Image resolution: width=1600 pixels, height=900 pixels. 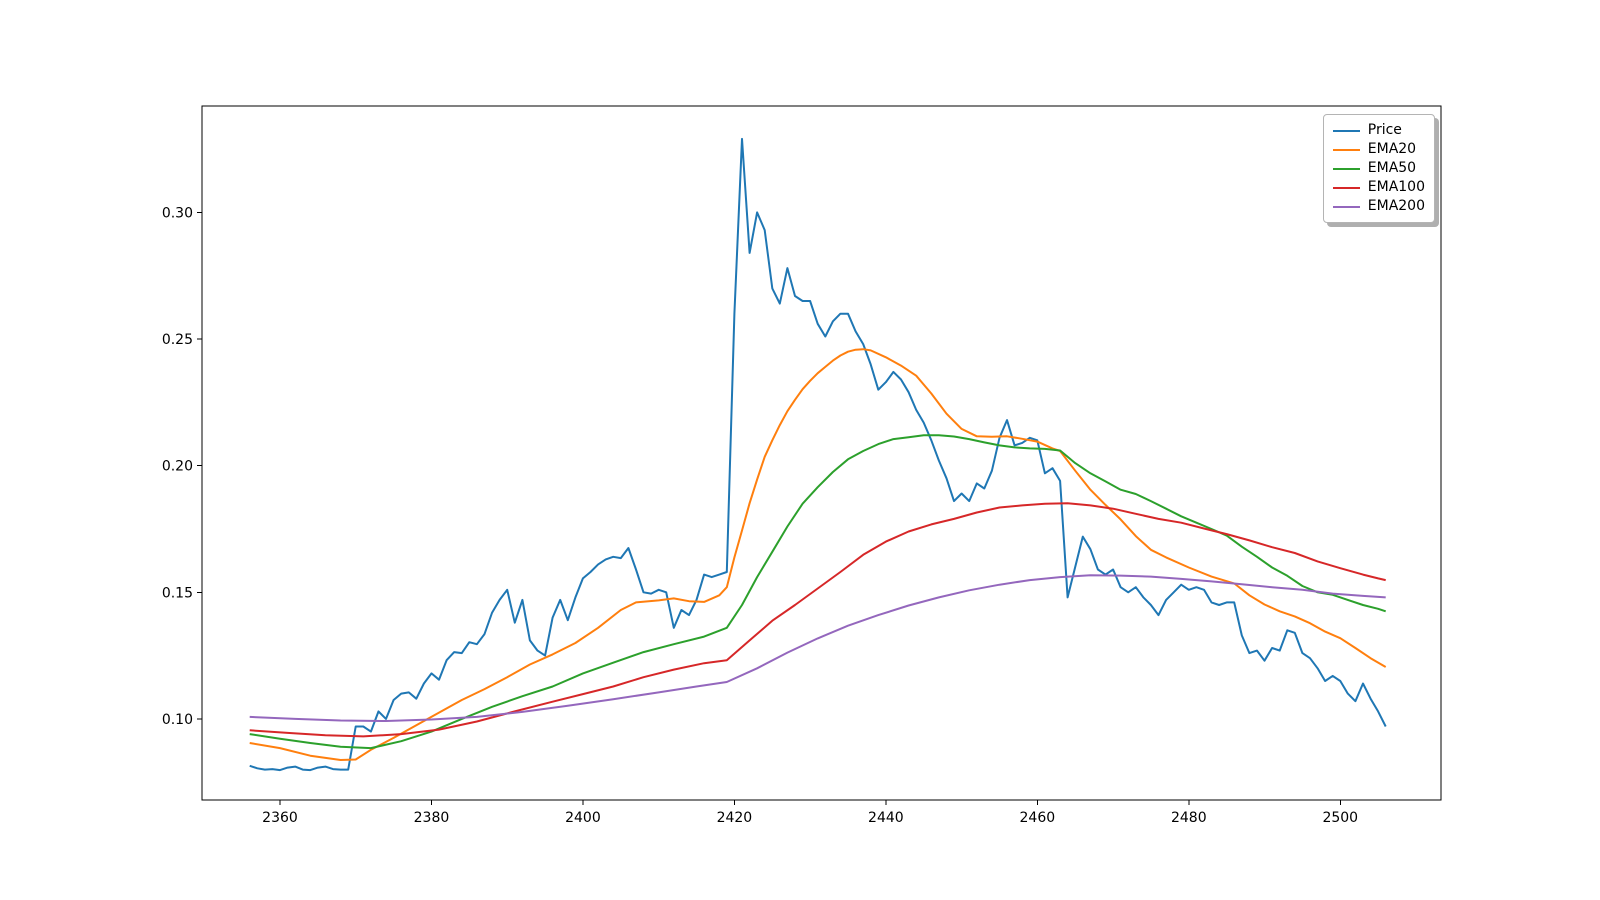 What do you see at coordinates (1396, 206) in the screenshot?
I see `legend-label: EMA200` at bounding box center [1396, 206].